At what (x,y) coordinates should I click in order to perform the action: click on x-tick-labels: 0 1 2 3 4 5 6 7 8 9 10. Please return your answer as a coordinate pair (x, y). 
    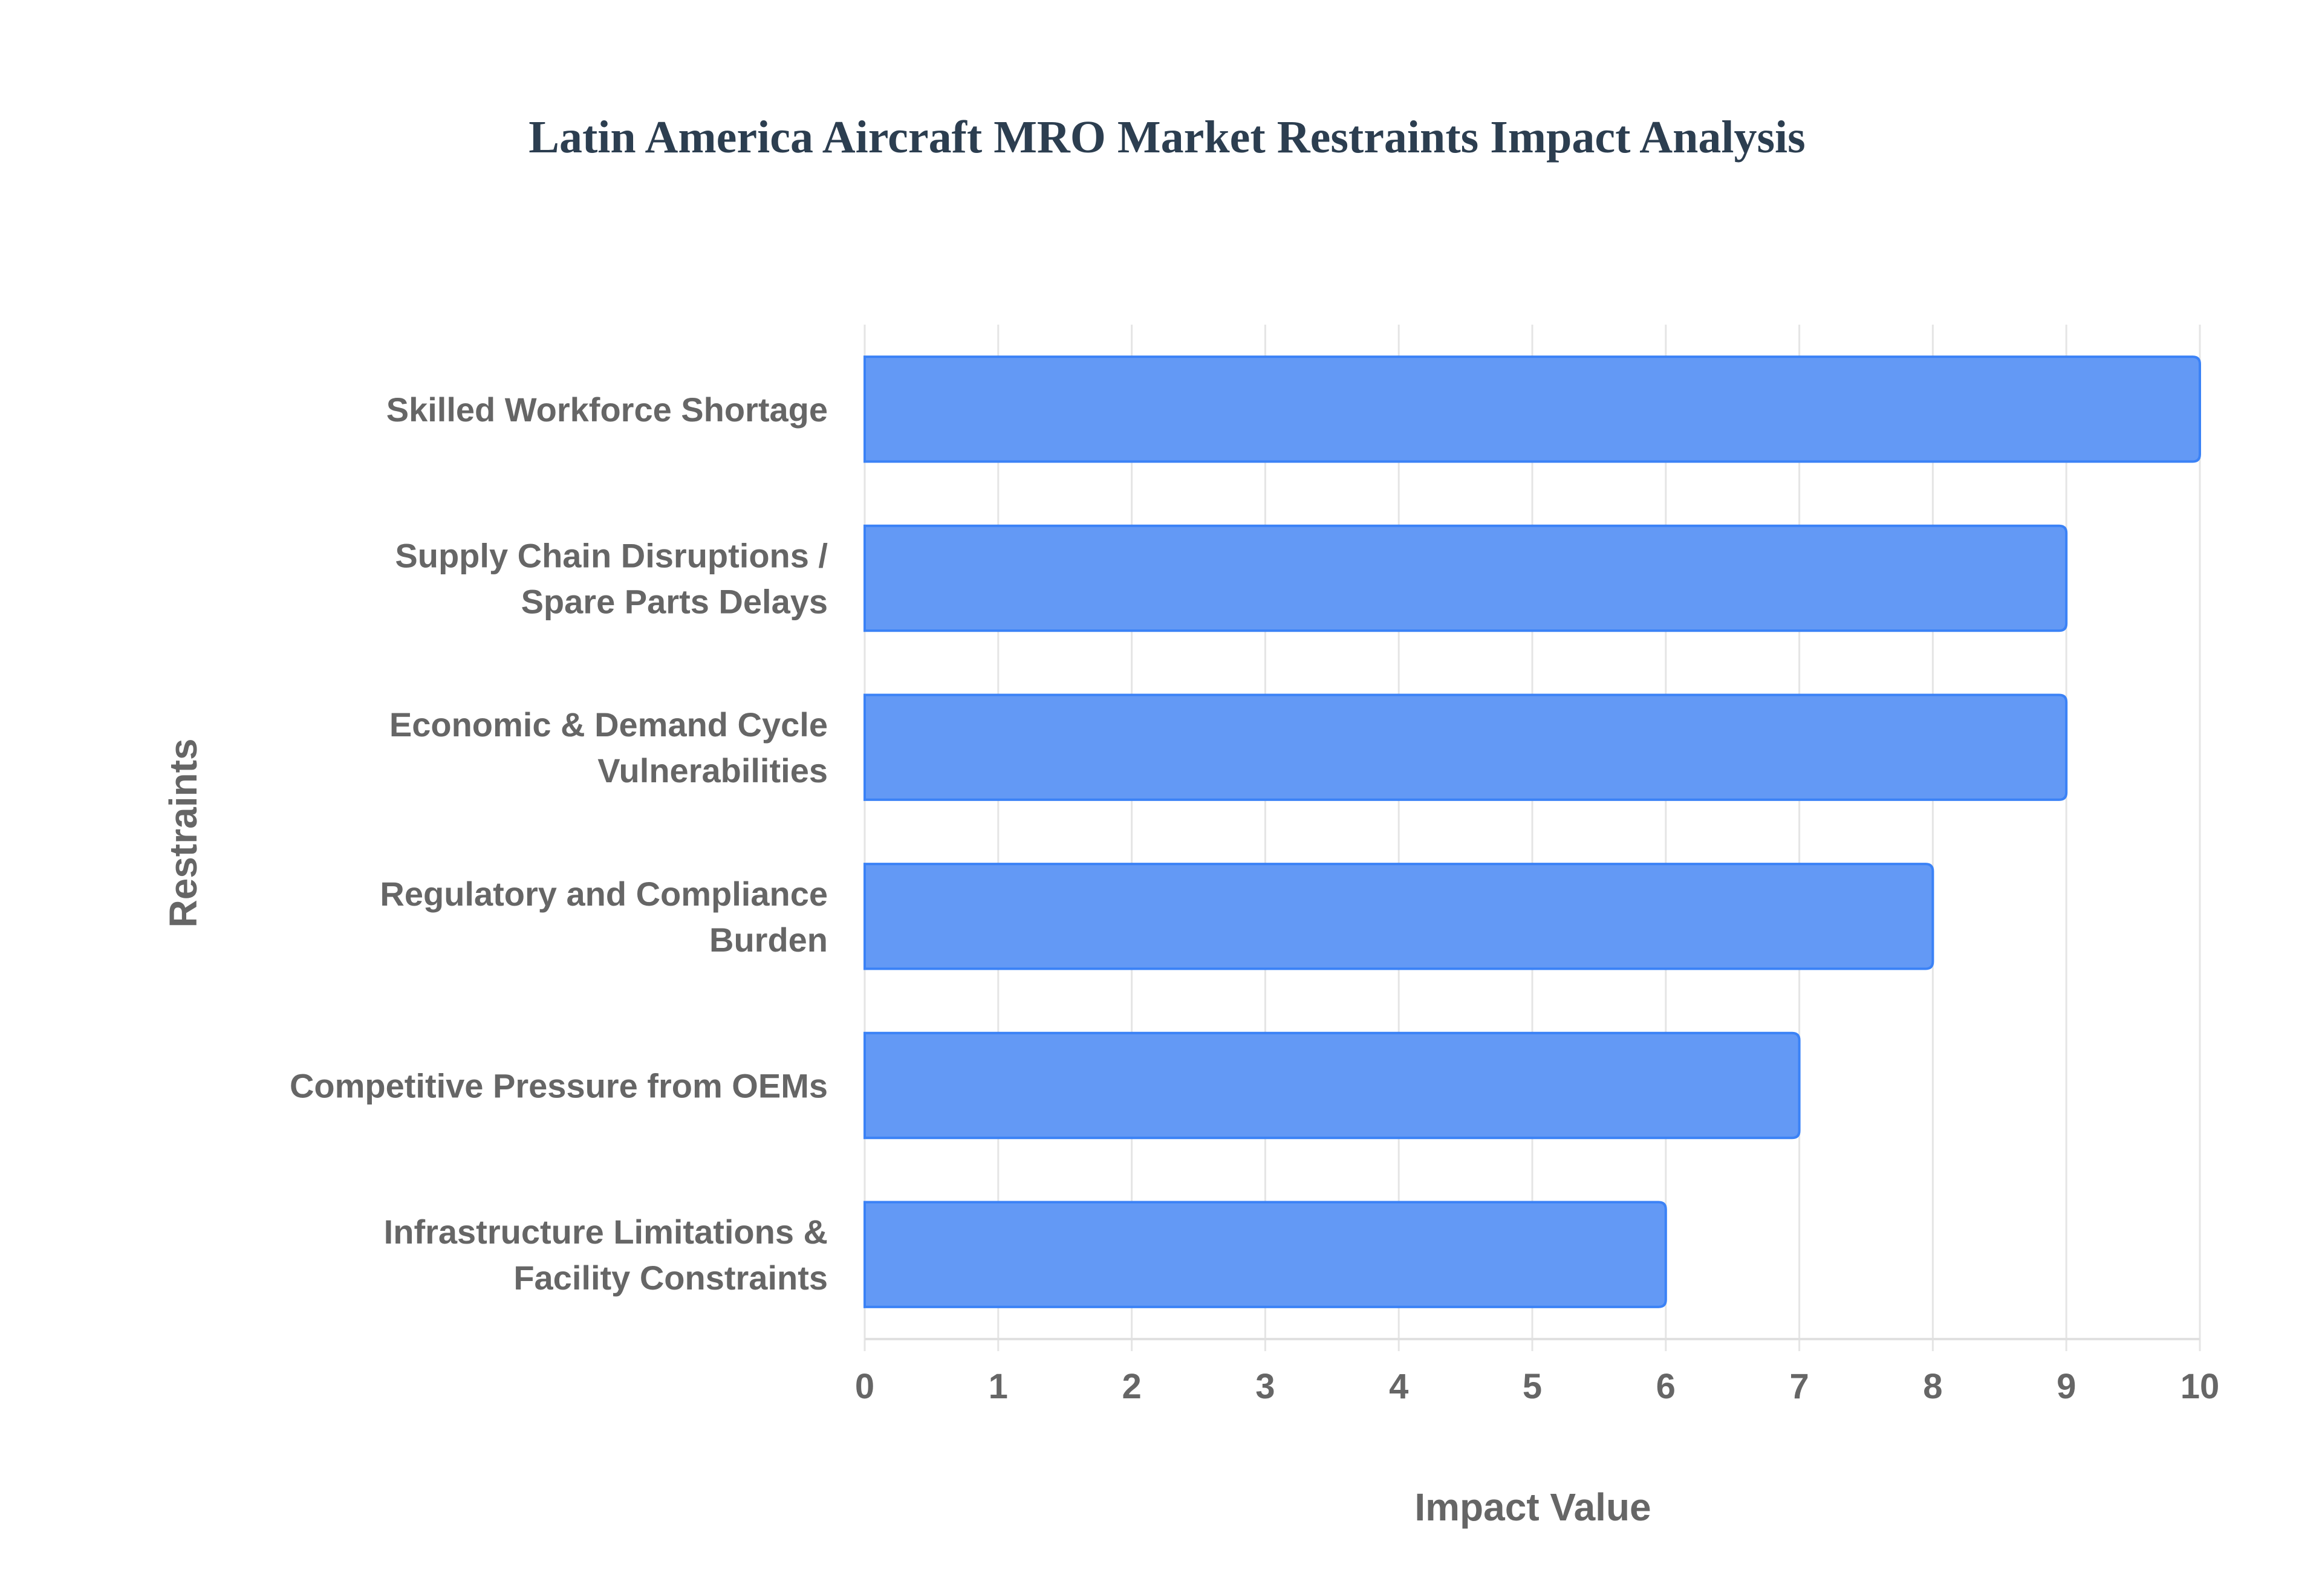
    Looking at the image, I should click on (1537, 1386).